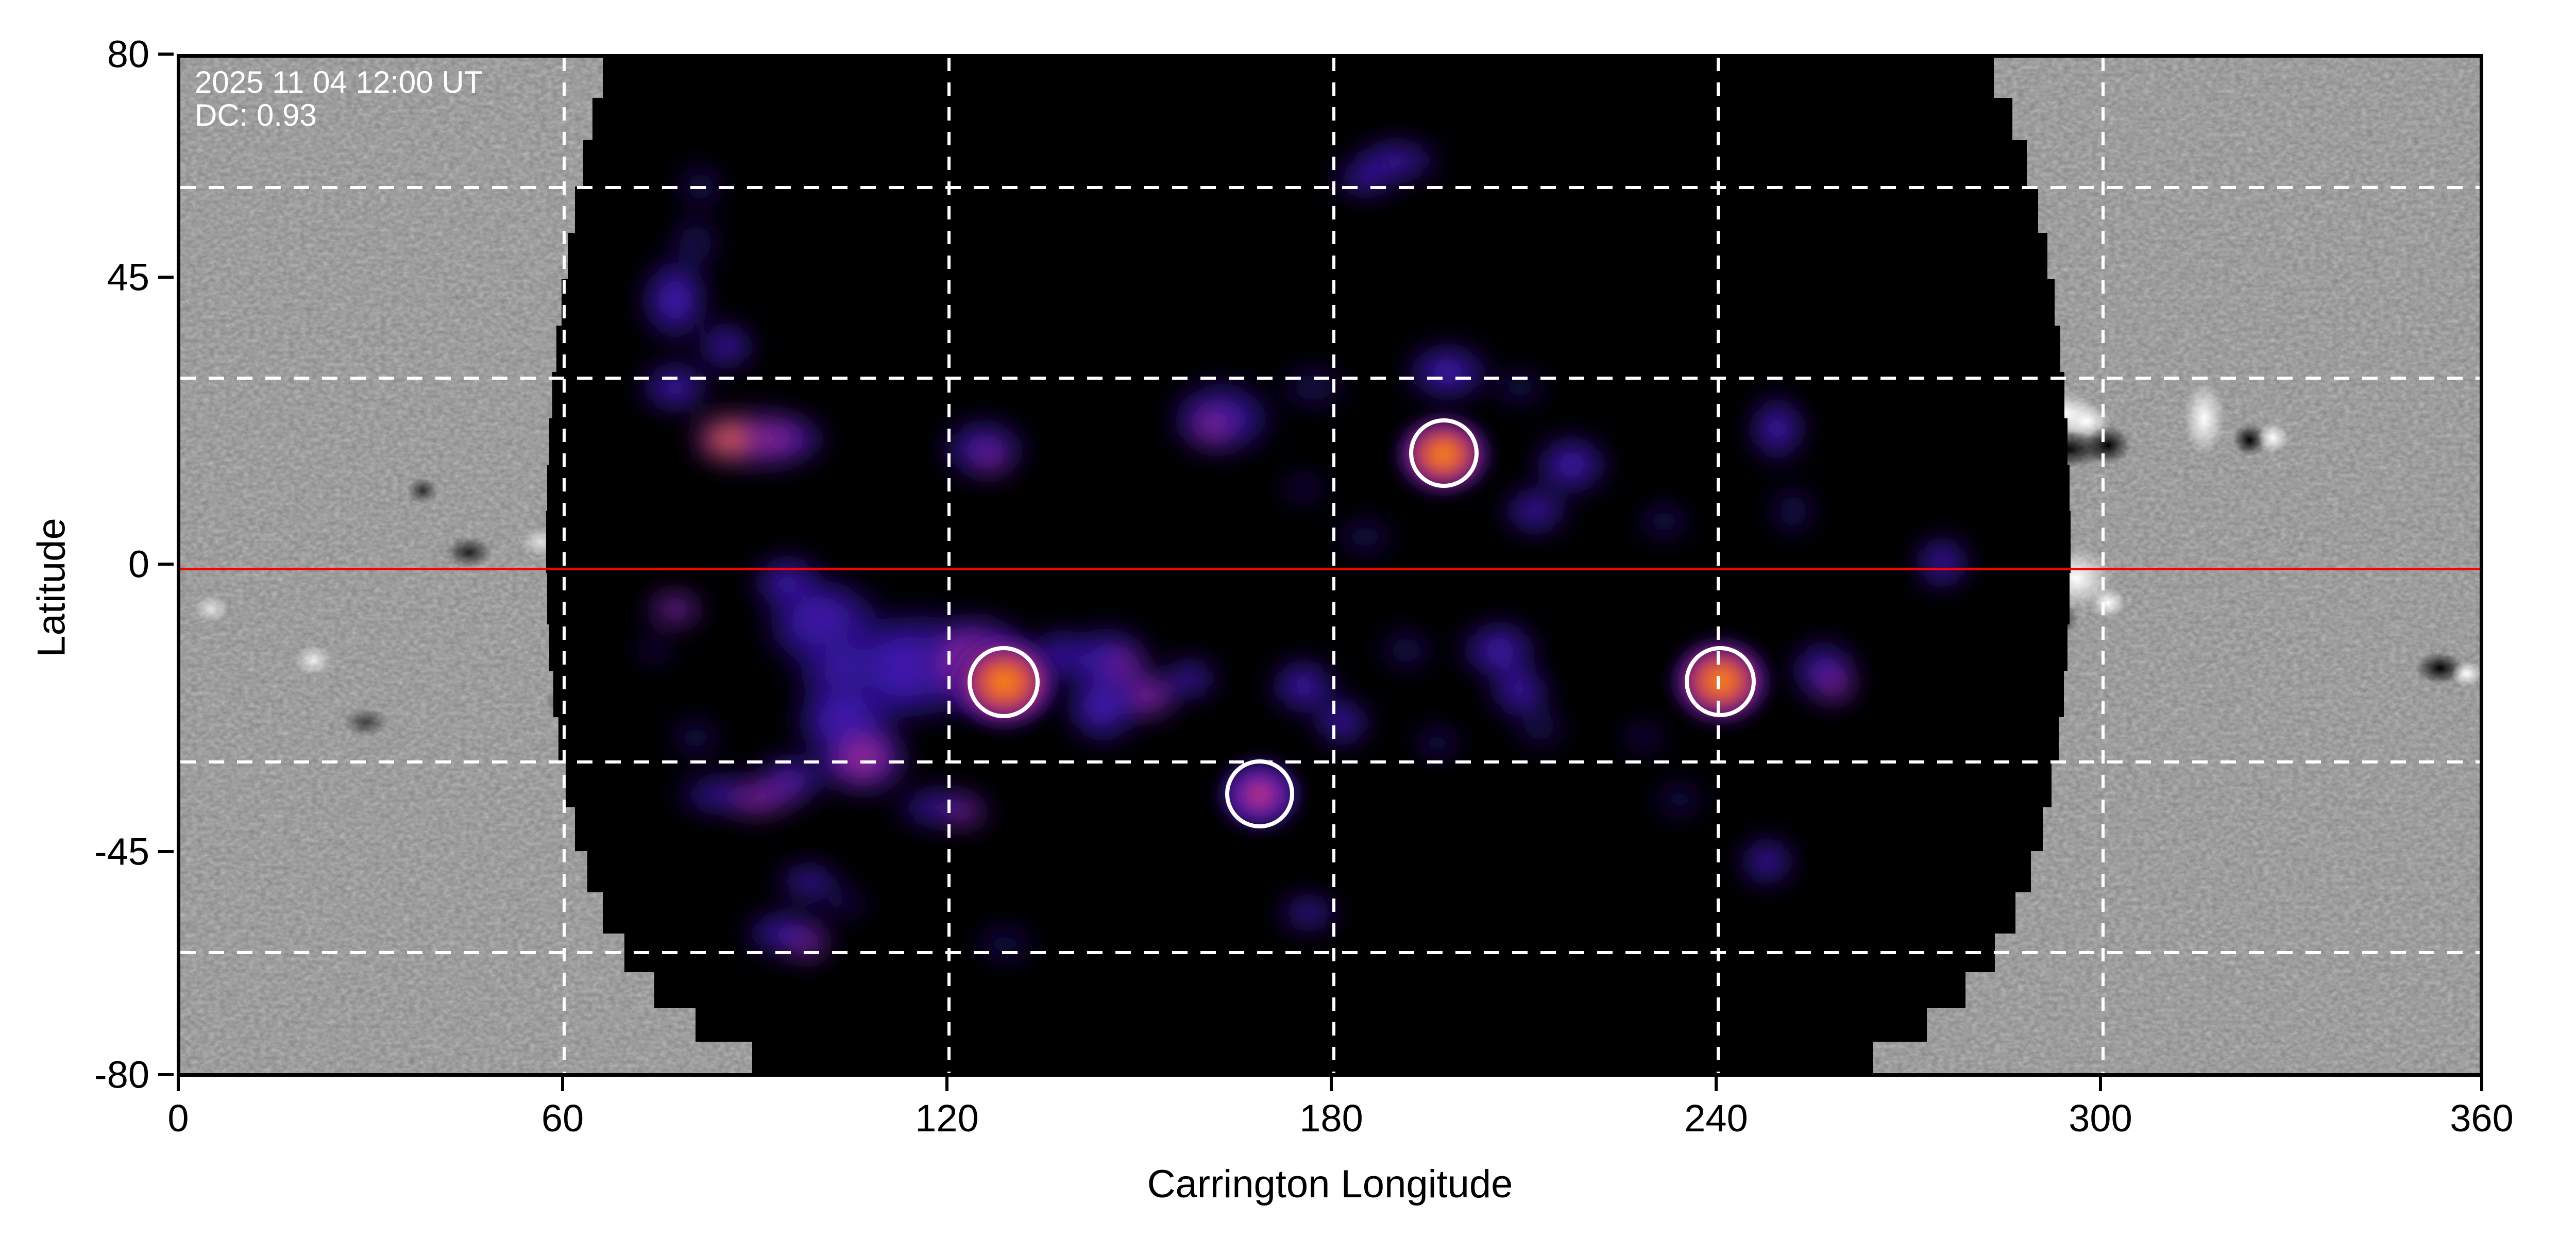 This screenshot has height=1238, width=2576. What do you see at coordinates (166, 851) in the screenshot?
I see `ytick-m45` at bounding box center [166, 851].